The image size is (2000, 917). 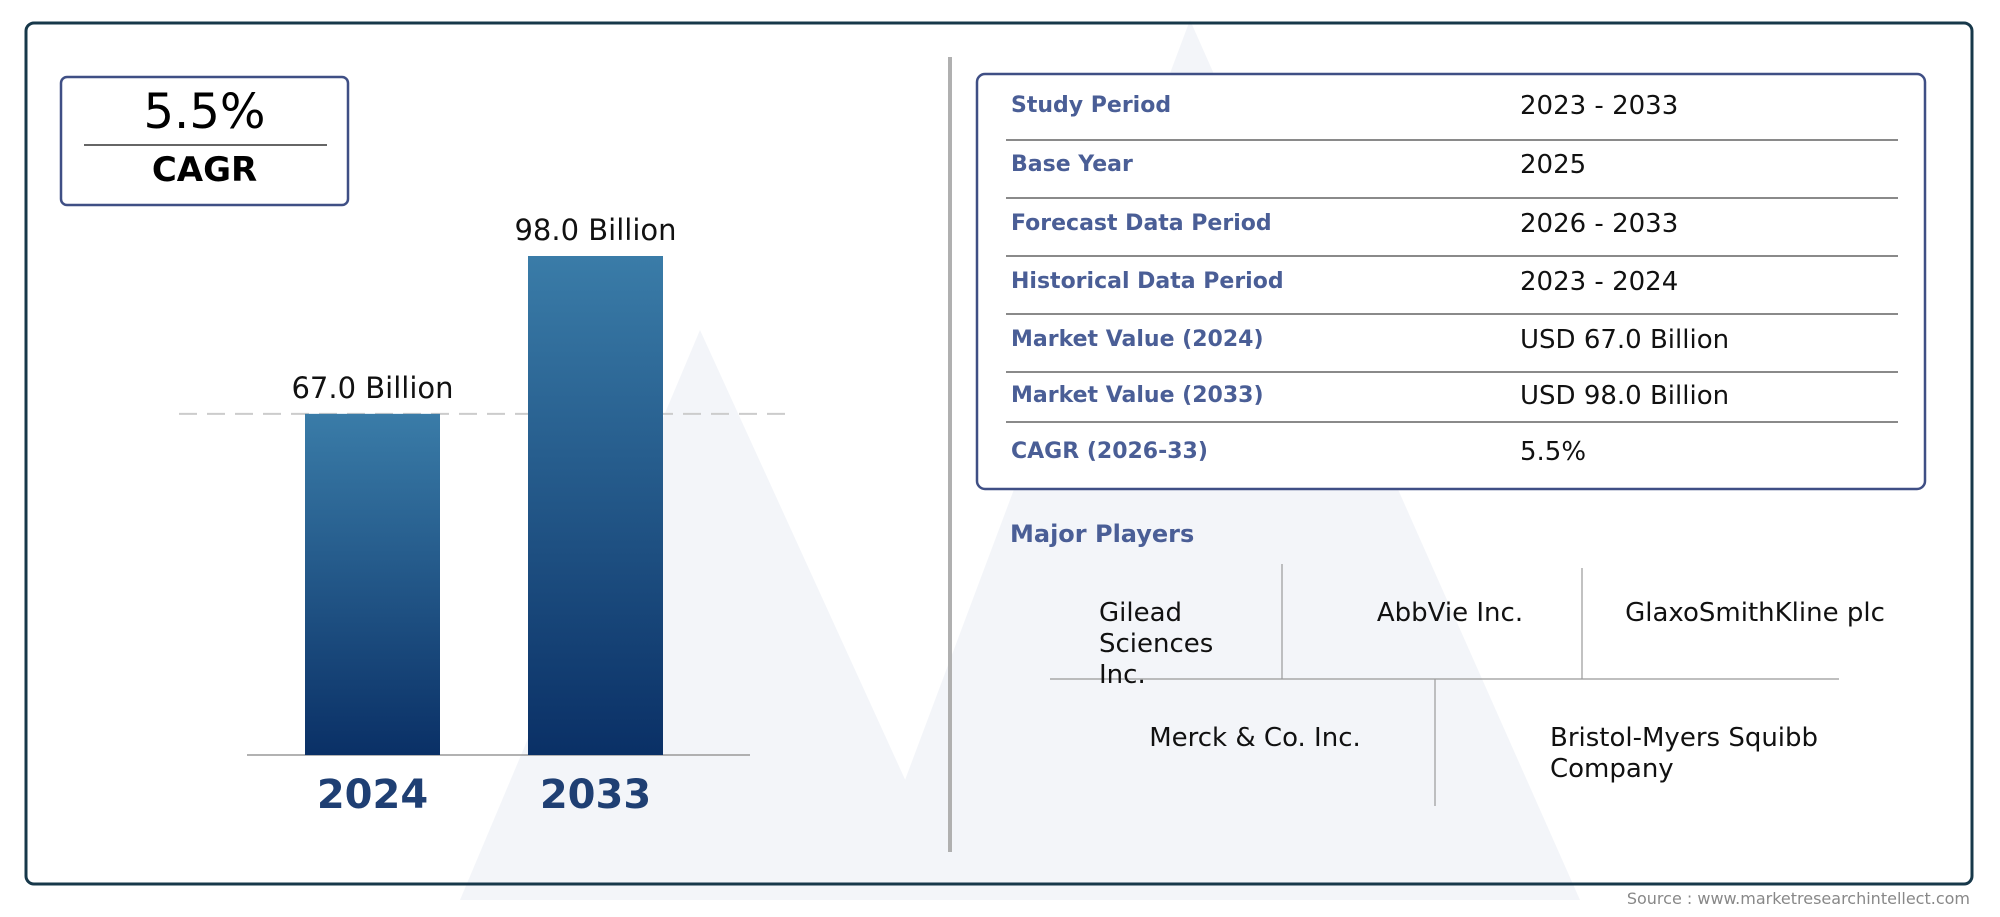 What do you see at coordinates (1599, 106) in the screenshot?
I see `row-value: 2023 - 2033` at bounding box center [1599, 106].